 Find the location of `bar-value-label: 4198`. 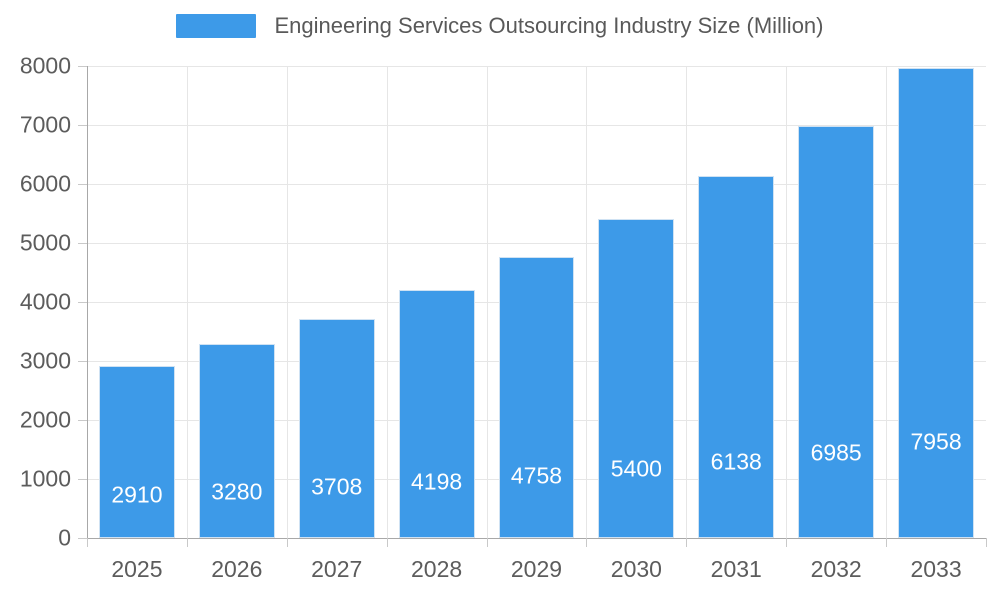

bar-value-label: 4198 is located at coordinates (437, 481).